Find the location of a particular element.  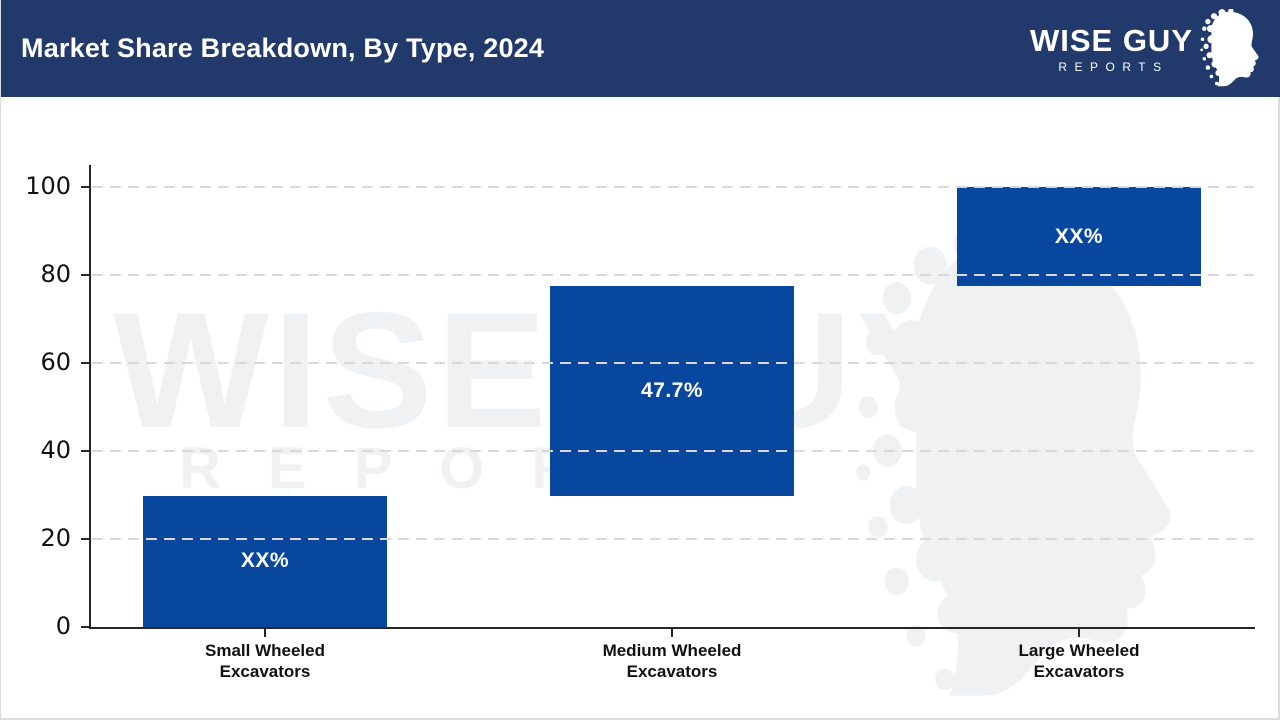

bar-segment-2: 47.7% is located at coordinates (672, 391).